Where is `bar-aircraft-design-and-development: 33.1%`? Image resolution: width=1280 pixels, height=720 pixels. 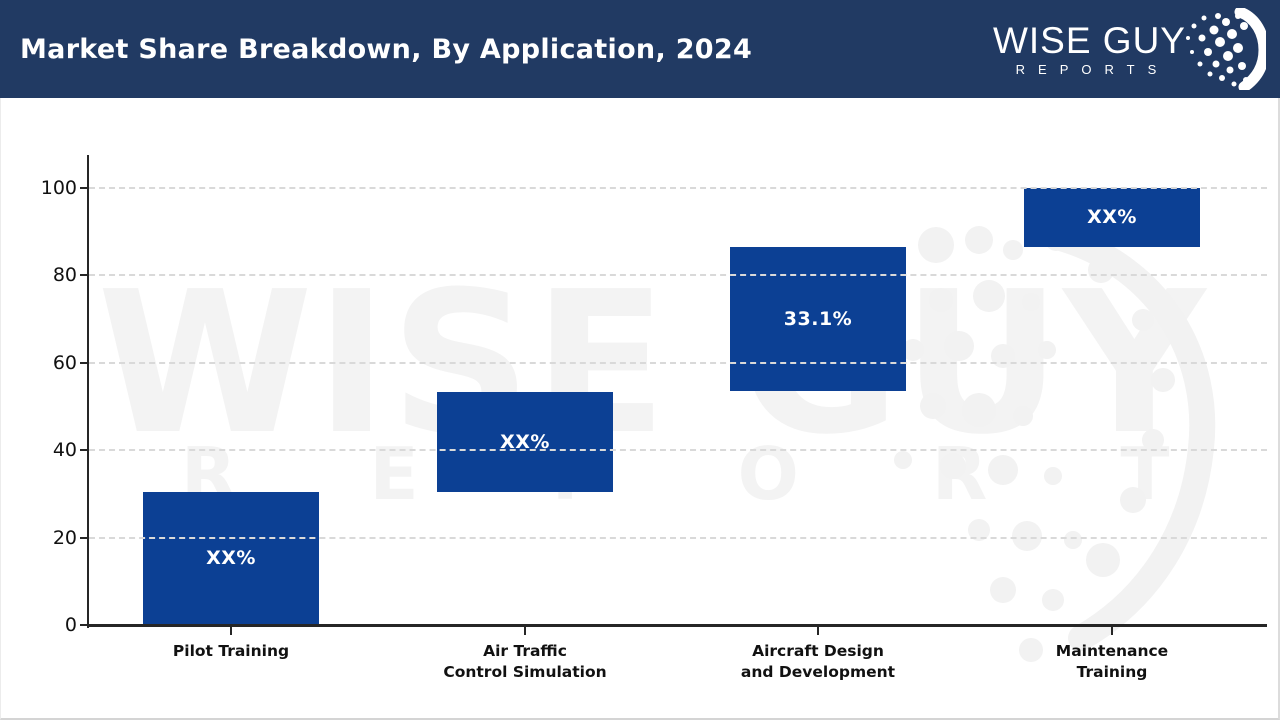 bar-aircraft-design-and-development: 33.1% is located at coordinates (818, 319).